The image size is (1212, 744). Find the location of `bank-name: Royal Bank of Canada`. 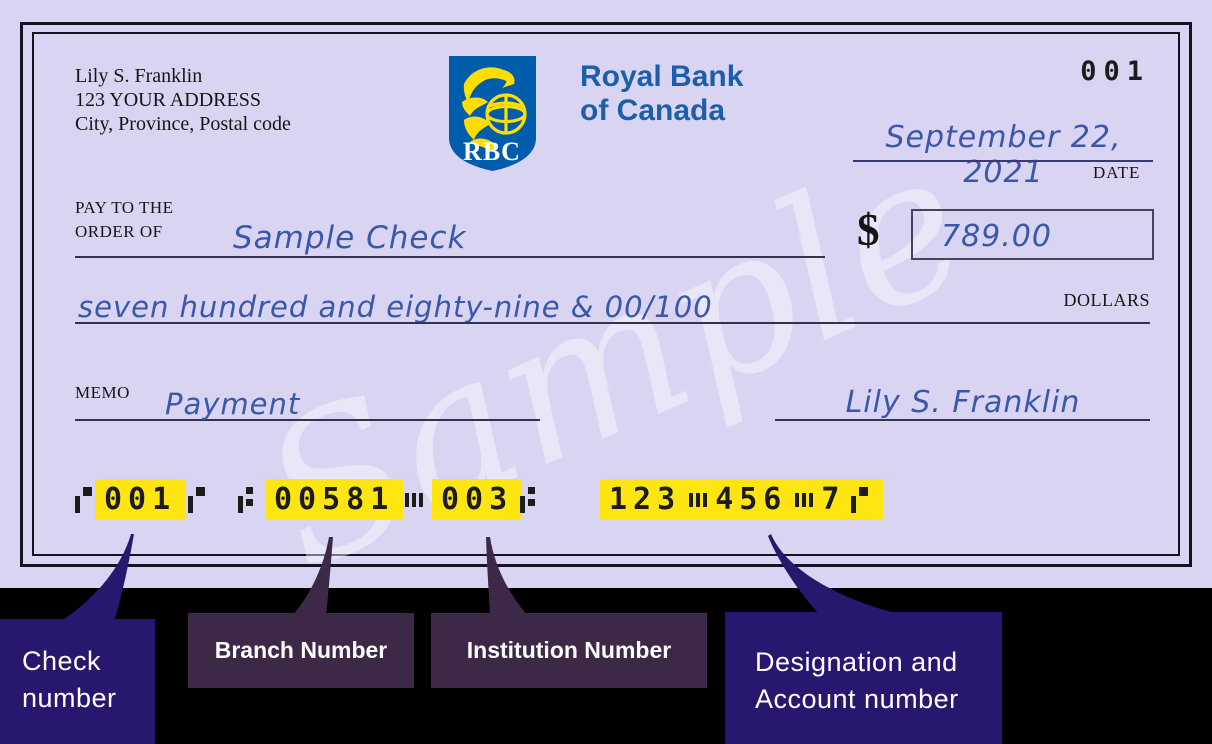

bank-name: Royal Bank of Canada is located at coordinates (661, 94).